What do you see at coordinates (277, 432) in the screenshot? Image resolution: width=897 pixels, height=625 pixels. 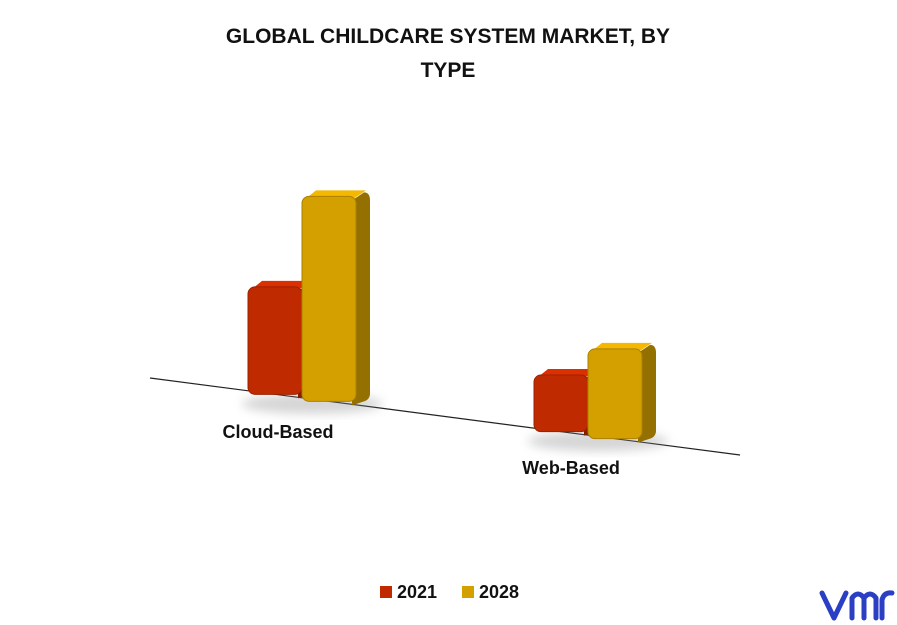 I see `x-tick-label: Cloud-Based` at bounding box center [277, 432].